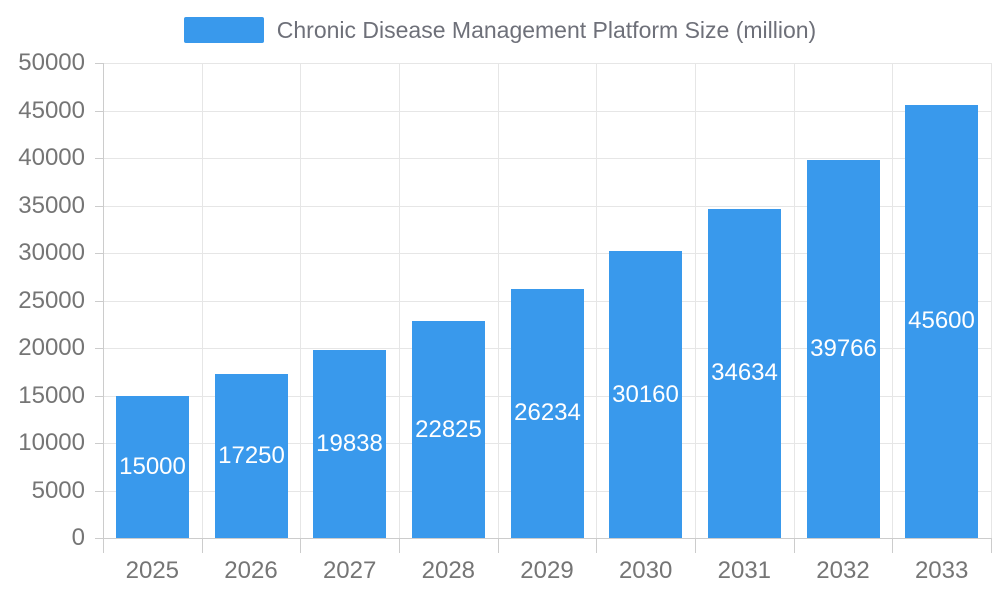  Describe the element at coordinates (843, 570) in the screenshot. I see `x-tick-label: 2032` at that location.